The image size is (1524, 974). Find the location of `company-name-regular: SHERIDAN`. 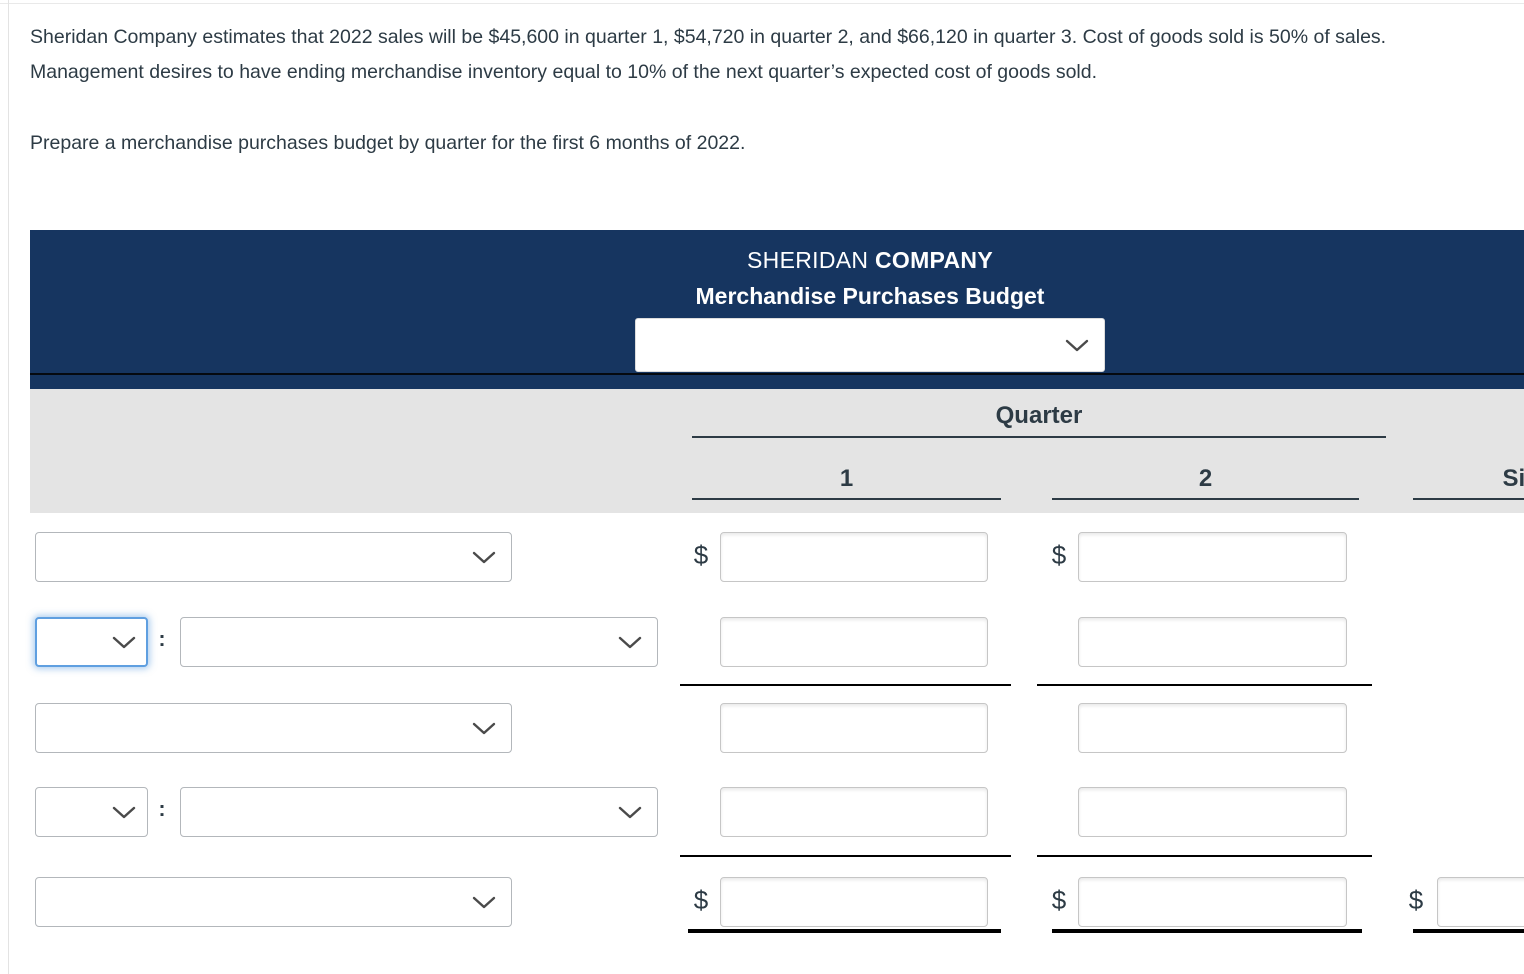

company-name-regular: SHERIDAN is located at coordinates (808, 260).